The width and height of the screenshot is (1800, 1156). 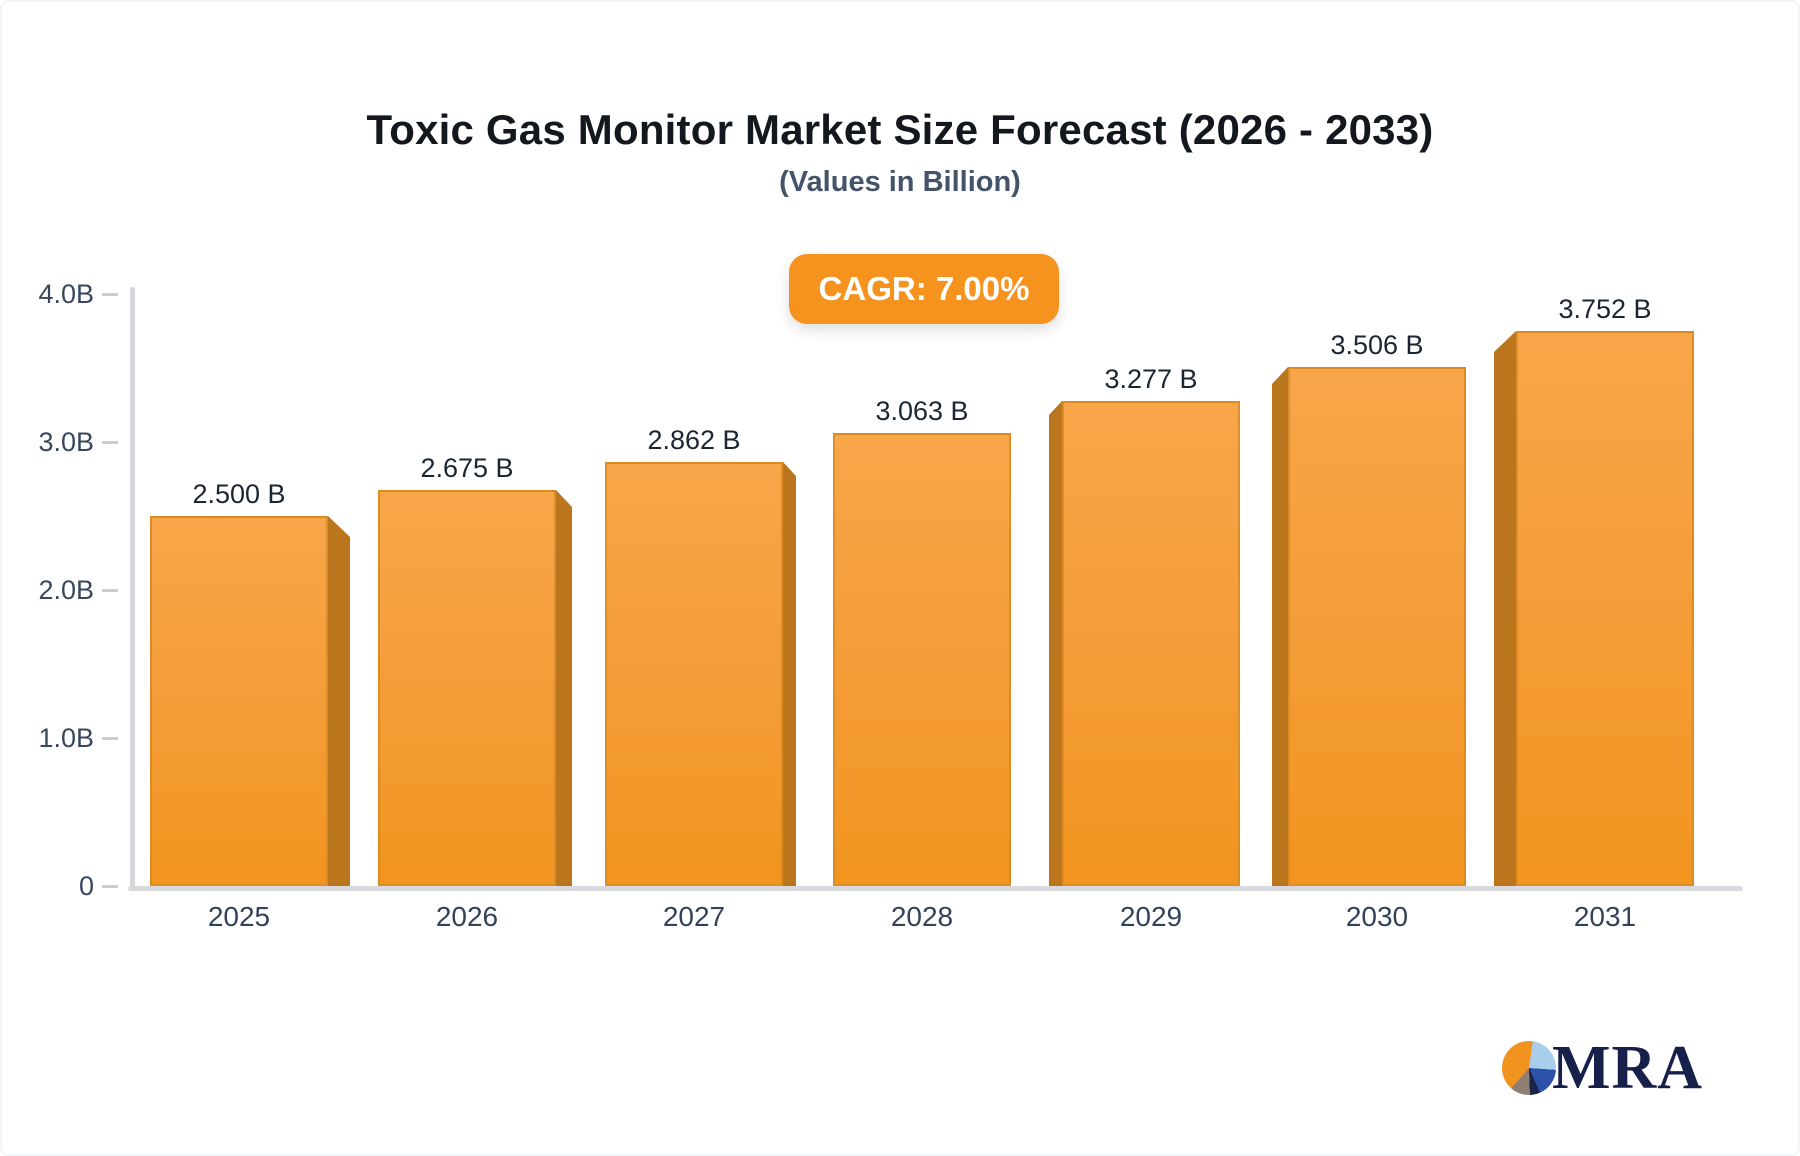 I want to click on y-axis-tick-label: 3.0B, so click(x=66, y=442).